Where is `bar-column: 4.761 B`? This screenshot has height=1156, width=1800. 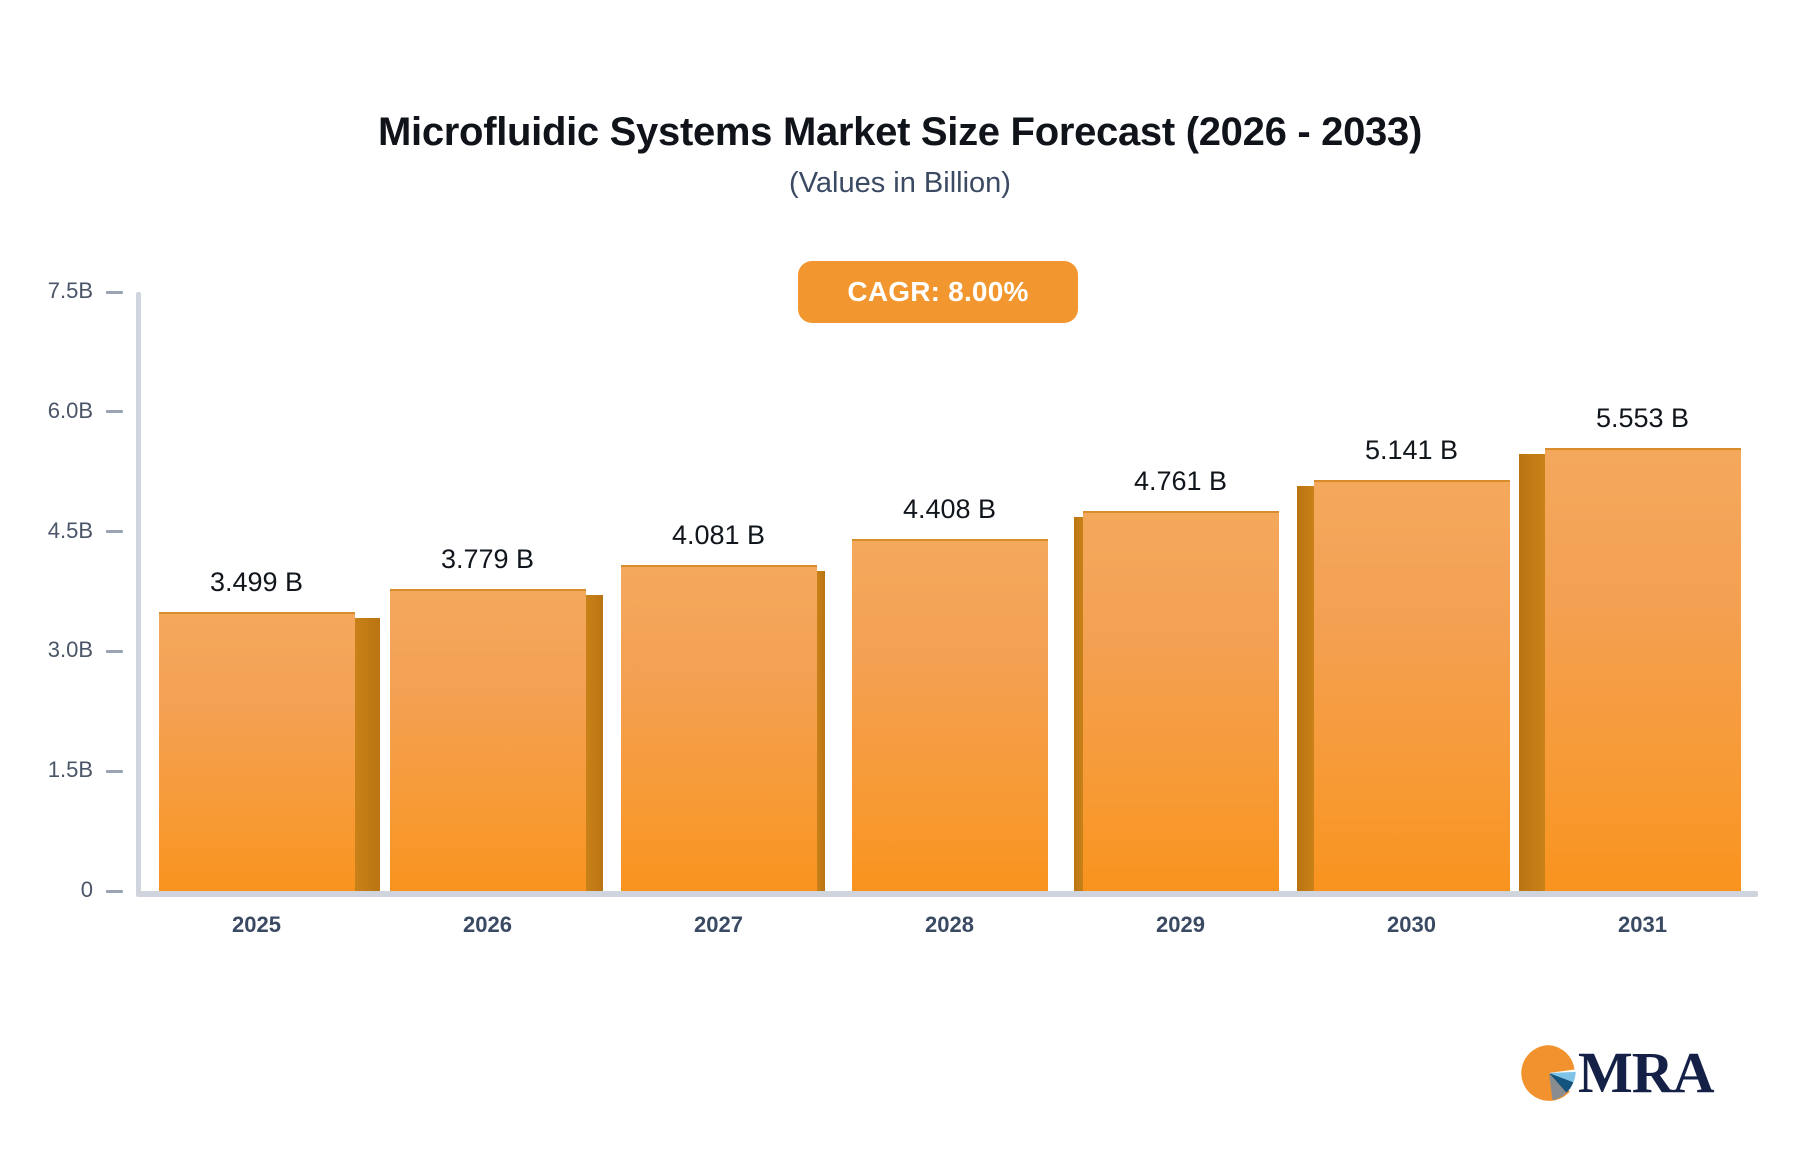 bar-column: 4.761 B is located at coordinates (1176, 592).